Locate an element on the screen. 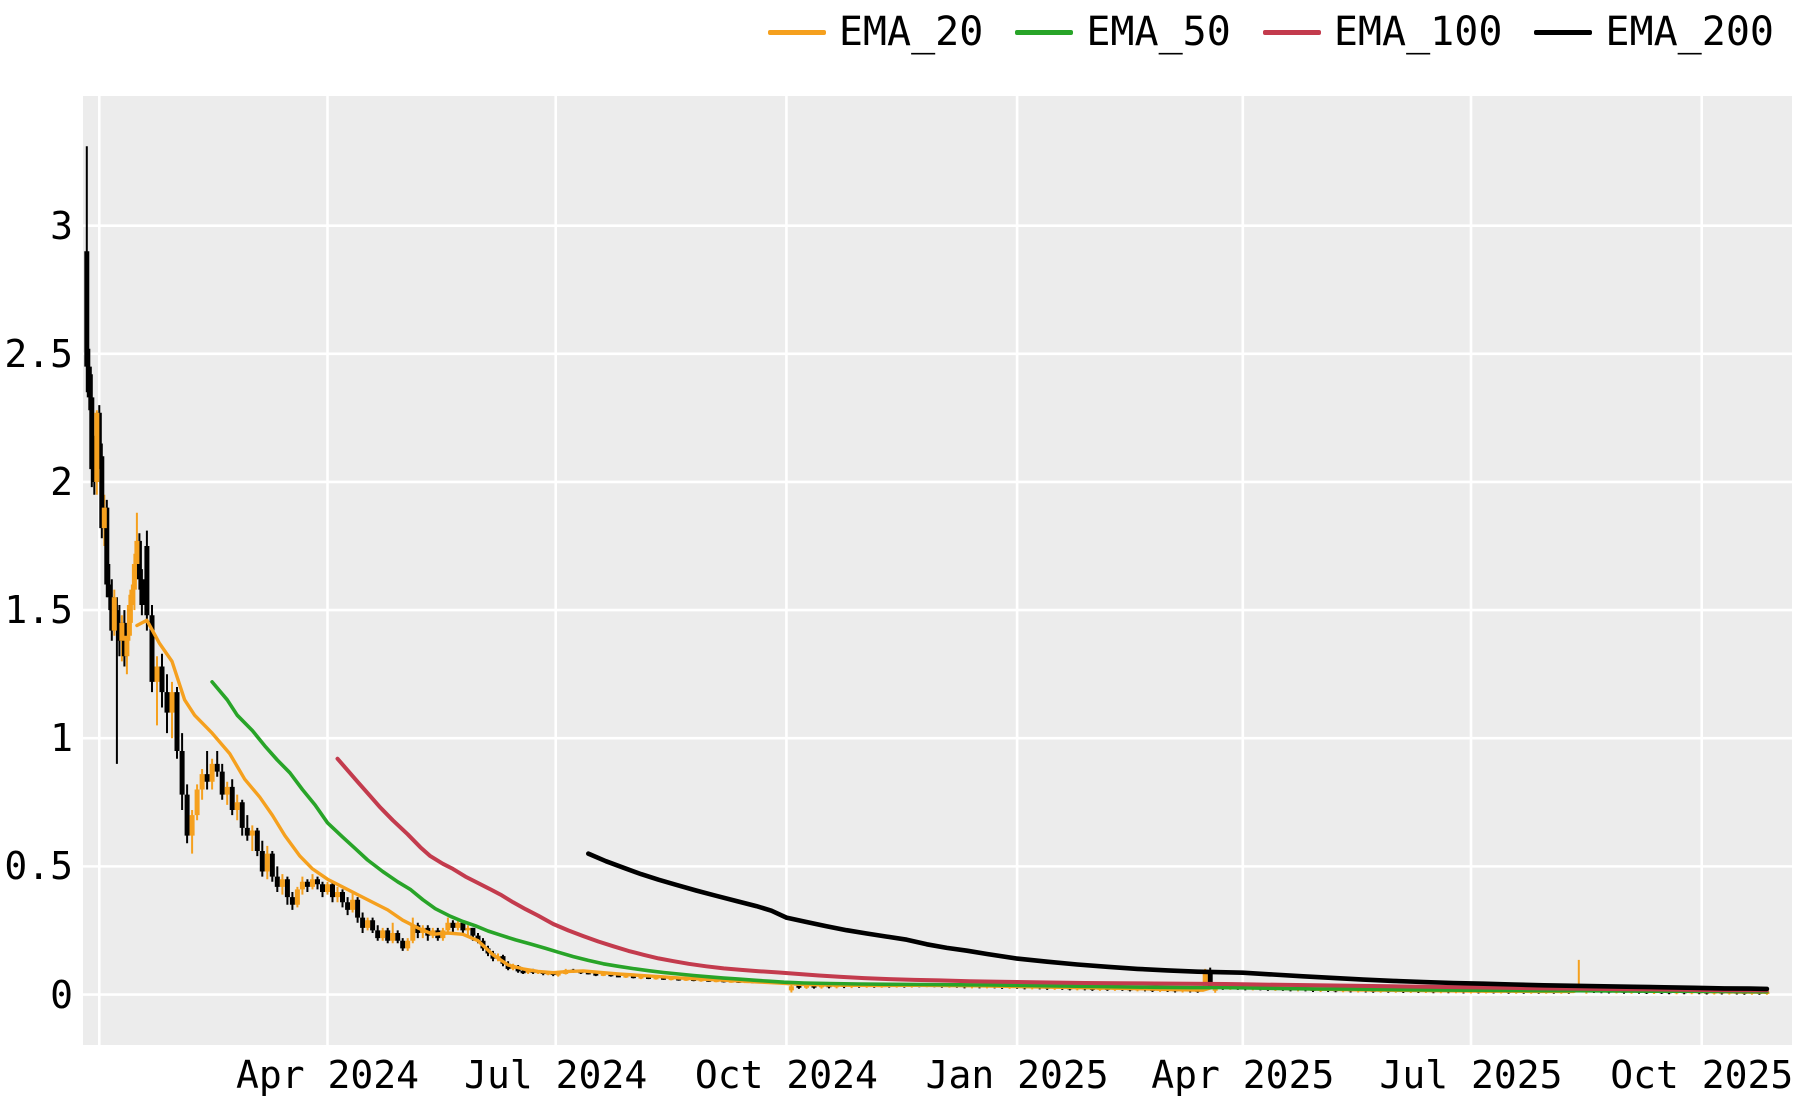 The image size is (1800, 1100). x-tick-label: Apr 2024 is located at coordinates (327, 1075).